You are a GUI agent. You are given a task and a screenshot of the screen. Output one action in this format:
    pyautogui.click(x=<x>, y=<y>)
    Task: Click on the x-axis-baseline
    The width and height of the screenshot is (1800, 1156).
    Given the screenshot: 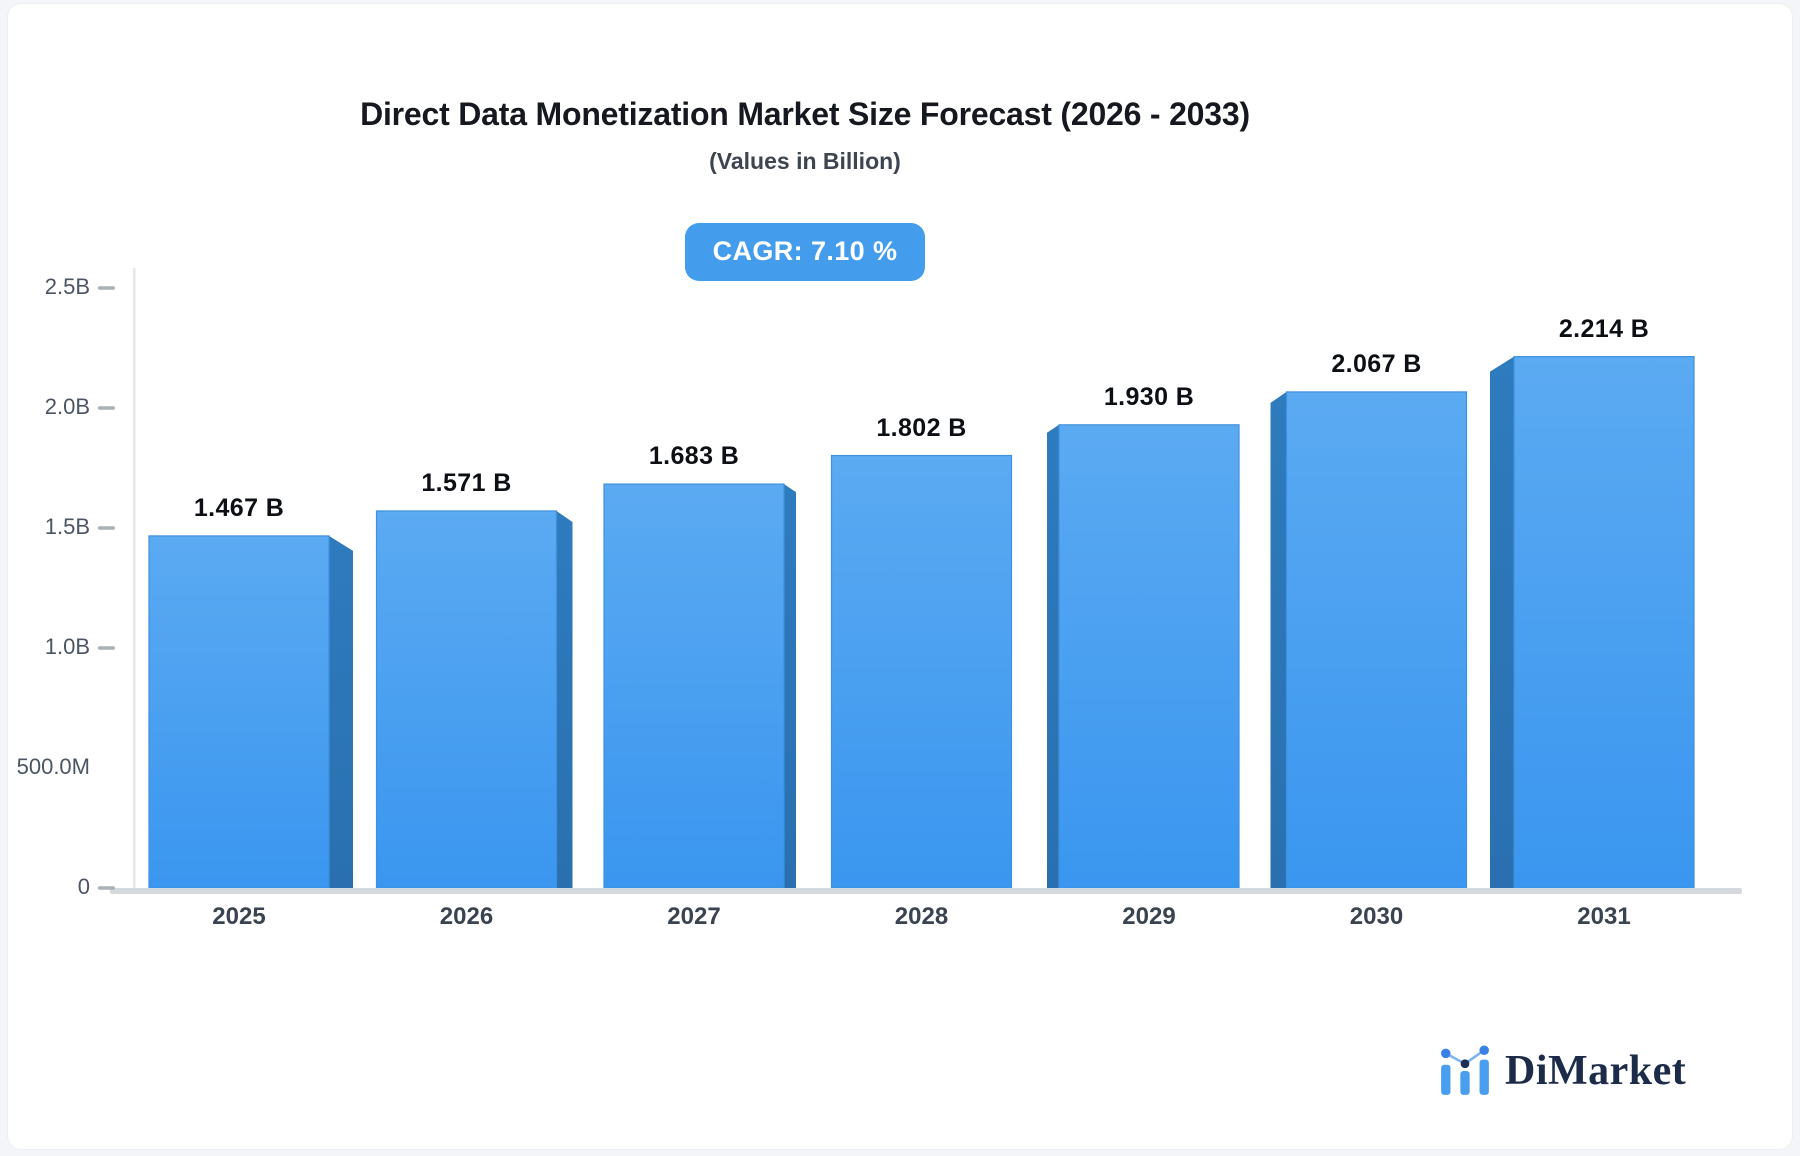 What is the action you would take?
    pyautogui.click(x=926, y=891)
    